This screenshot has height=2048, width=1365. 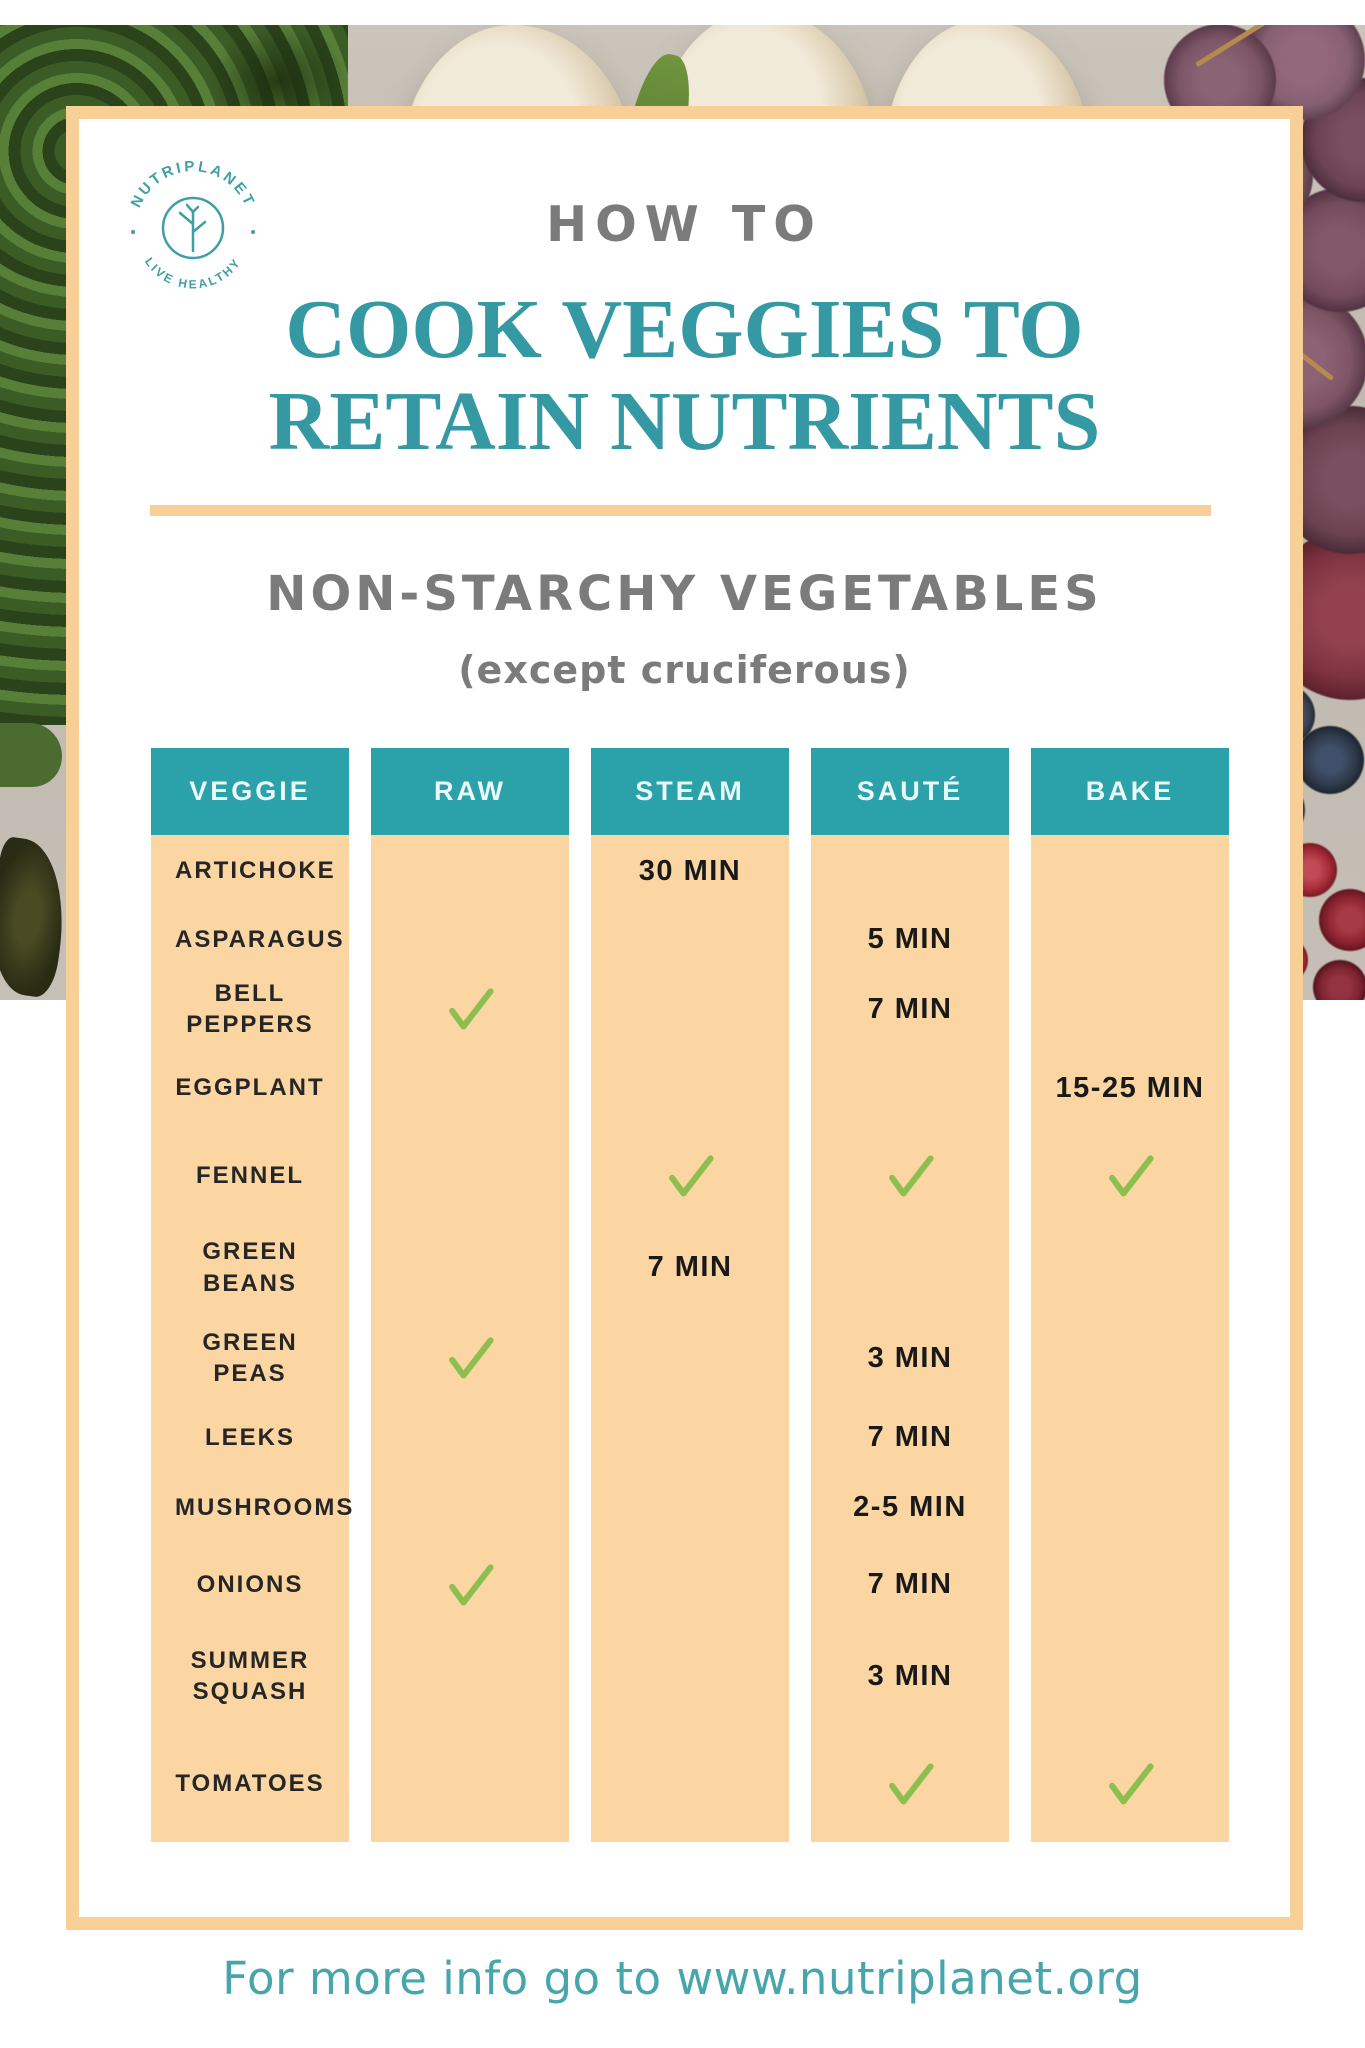 I want to click on veggie-label: ARTICHOKE, so click(x=255, y=871).